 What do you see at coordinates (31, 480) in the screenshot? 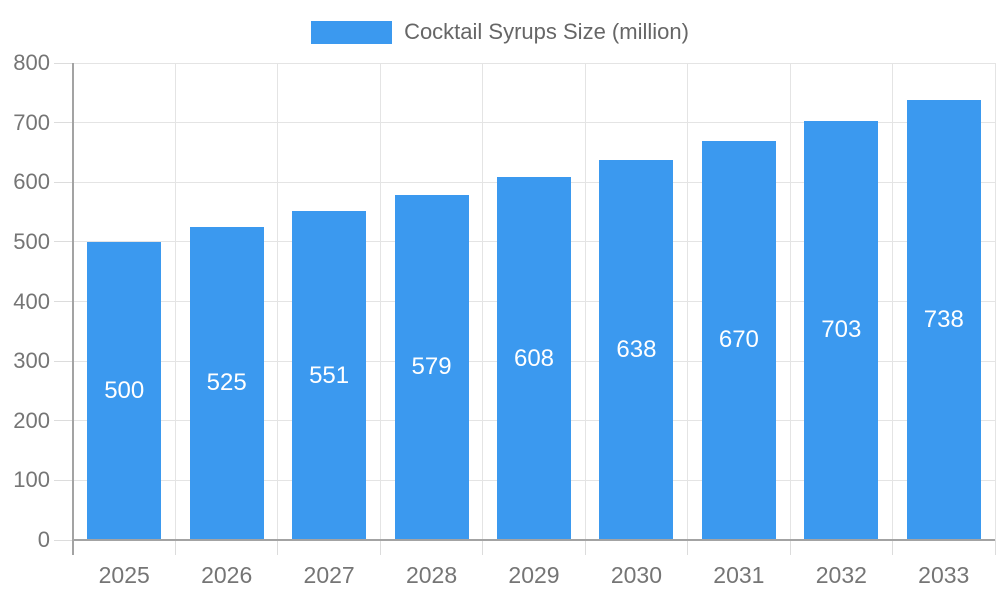
I see `y-axis-tick-label: 100` at bounding box center [31, 480].